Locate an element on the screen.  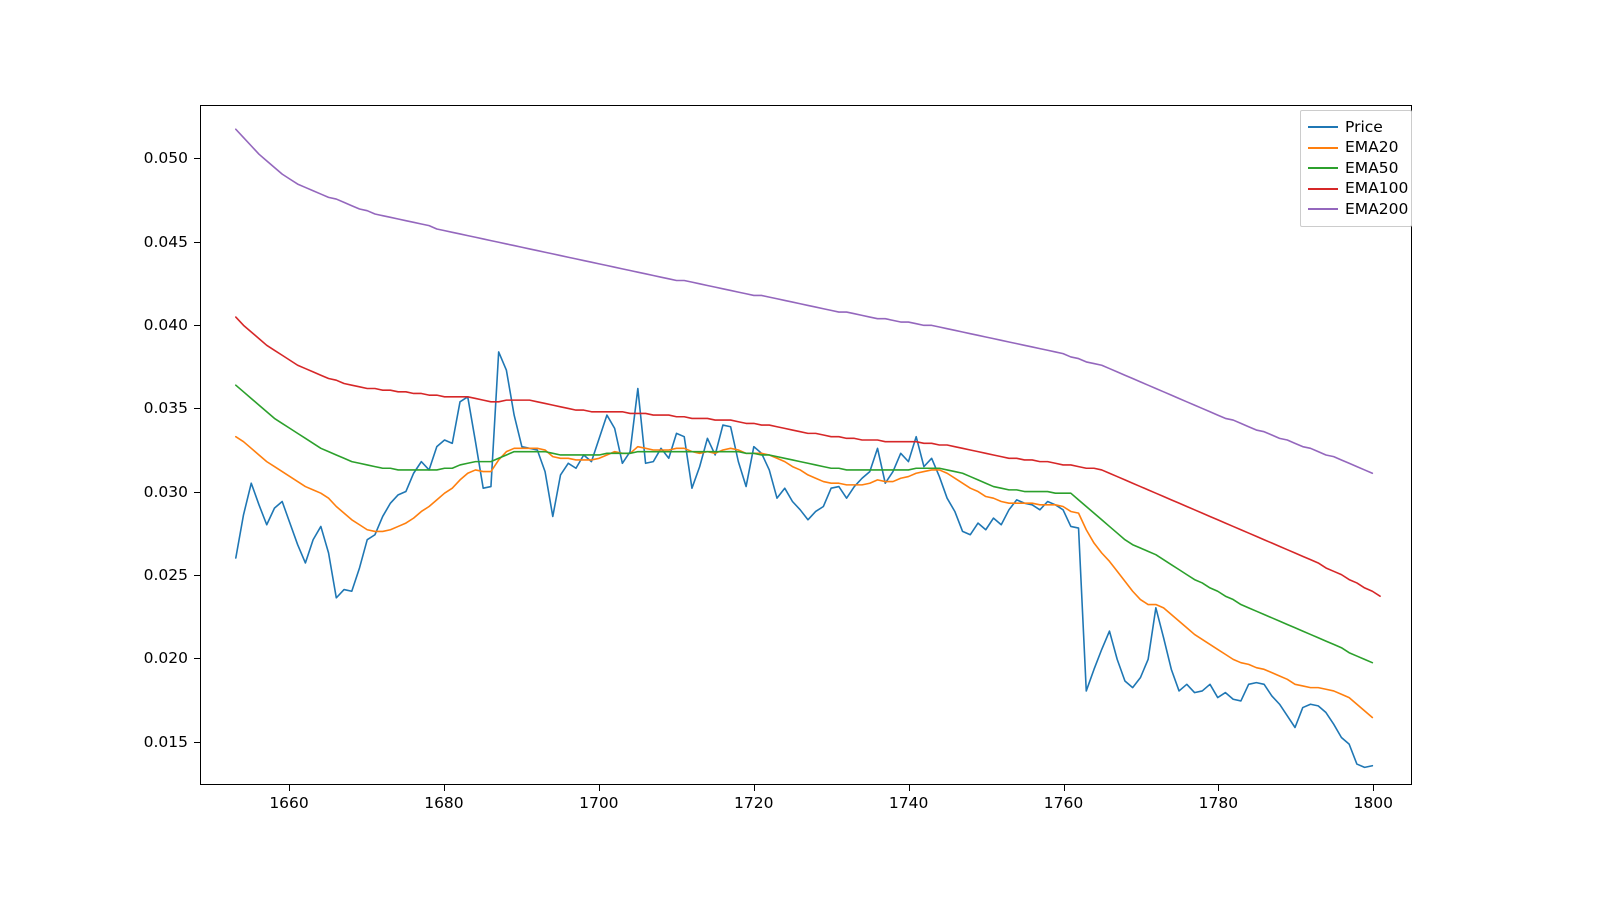
y-tick-label: 0.045 is located at coordinates (165, 241).